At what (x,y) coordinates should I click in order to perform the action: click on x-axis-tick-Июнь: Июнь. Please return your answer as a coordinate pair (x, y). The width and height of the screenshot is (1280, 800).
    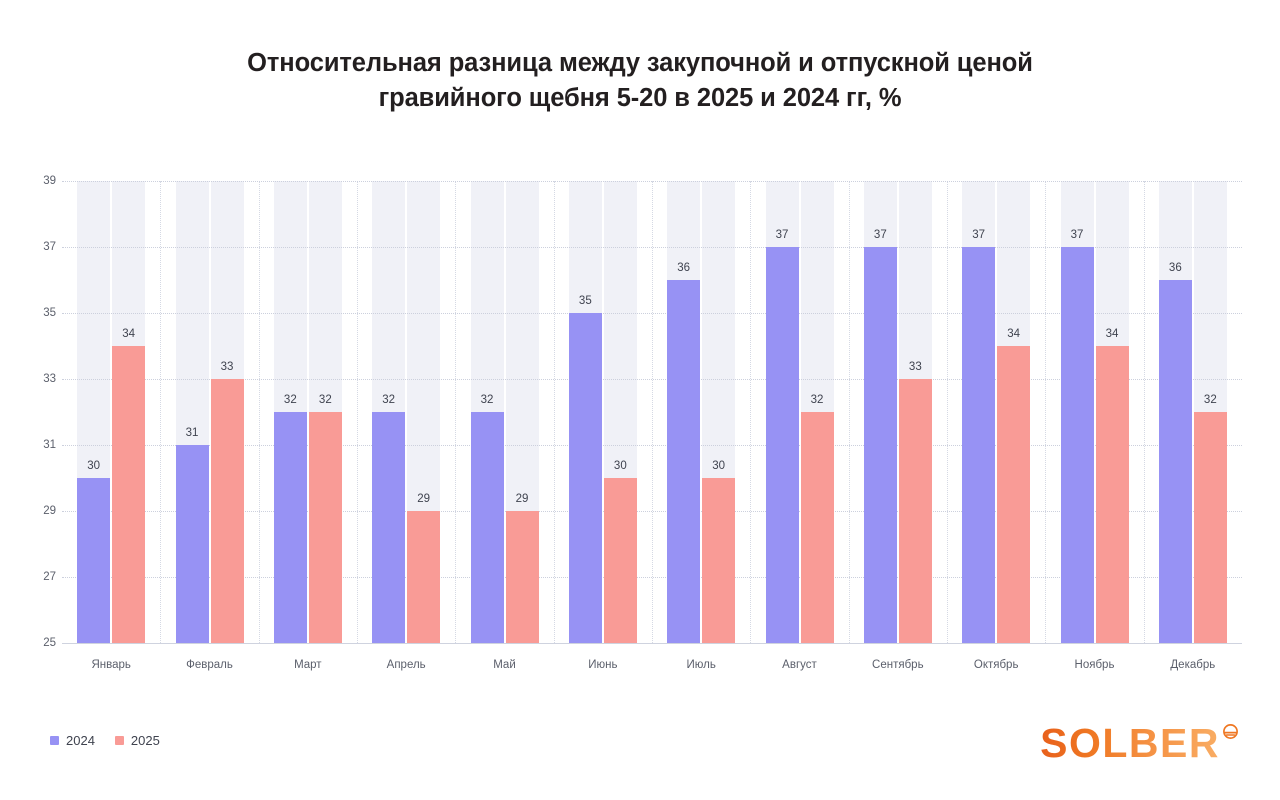
    Looking at the image, I should click on (603, 665).